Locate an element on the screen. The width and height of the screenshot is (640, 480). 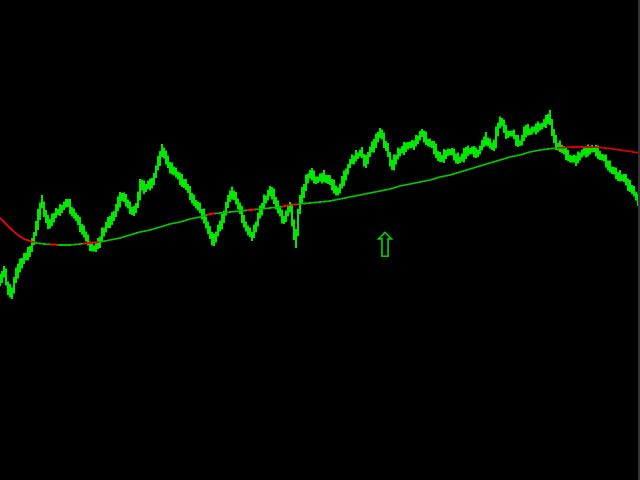
up-arrow-icon: ⇧ is located at coordinates (385, 246).